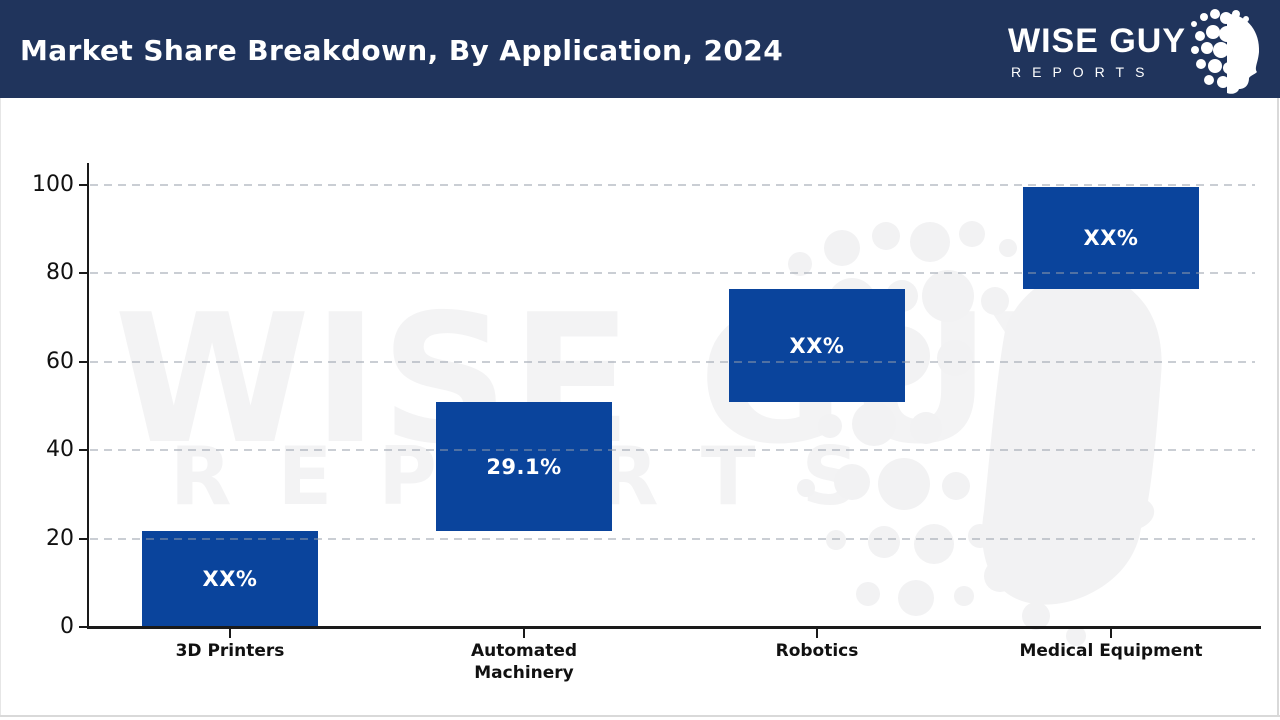 This screenshot has width=1280, height=720. What do you see at coordinates (230, 651) in the screenshot?
I see `category-label: 3D Printers` at bounding box center [230, 651].